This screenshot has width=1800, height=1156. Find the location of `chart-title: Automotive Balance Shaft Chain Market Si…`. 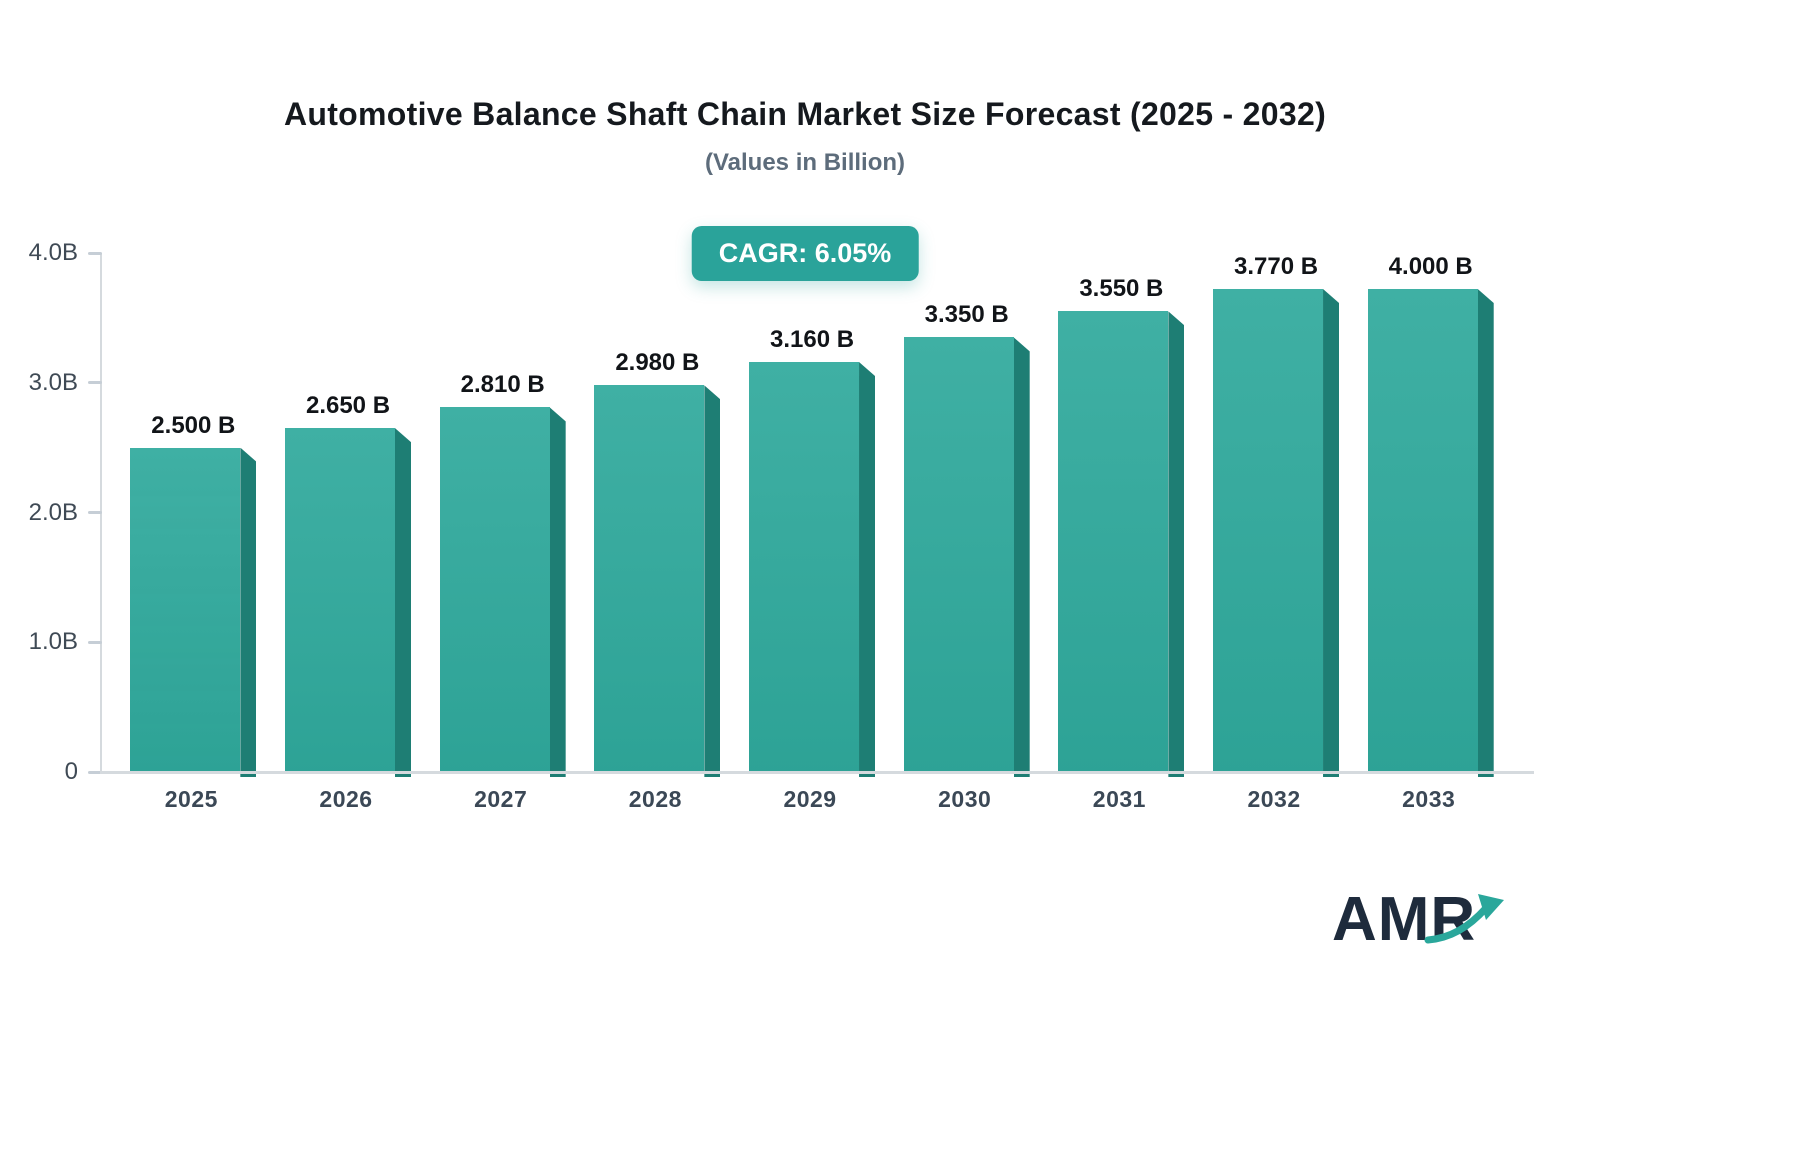

chart-title: Automotive Balance Shaft Chain Market Si… is located at coordinates (805, 114).